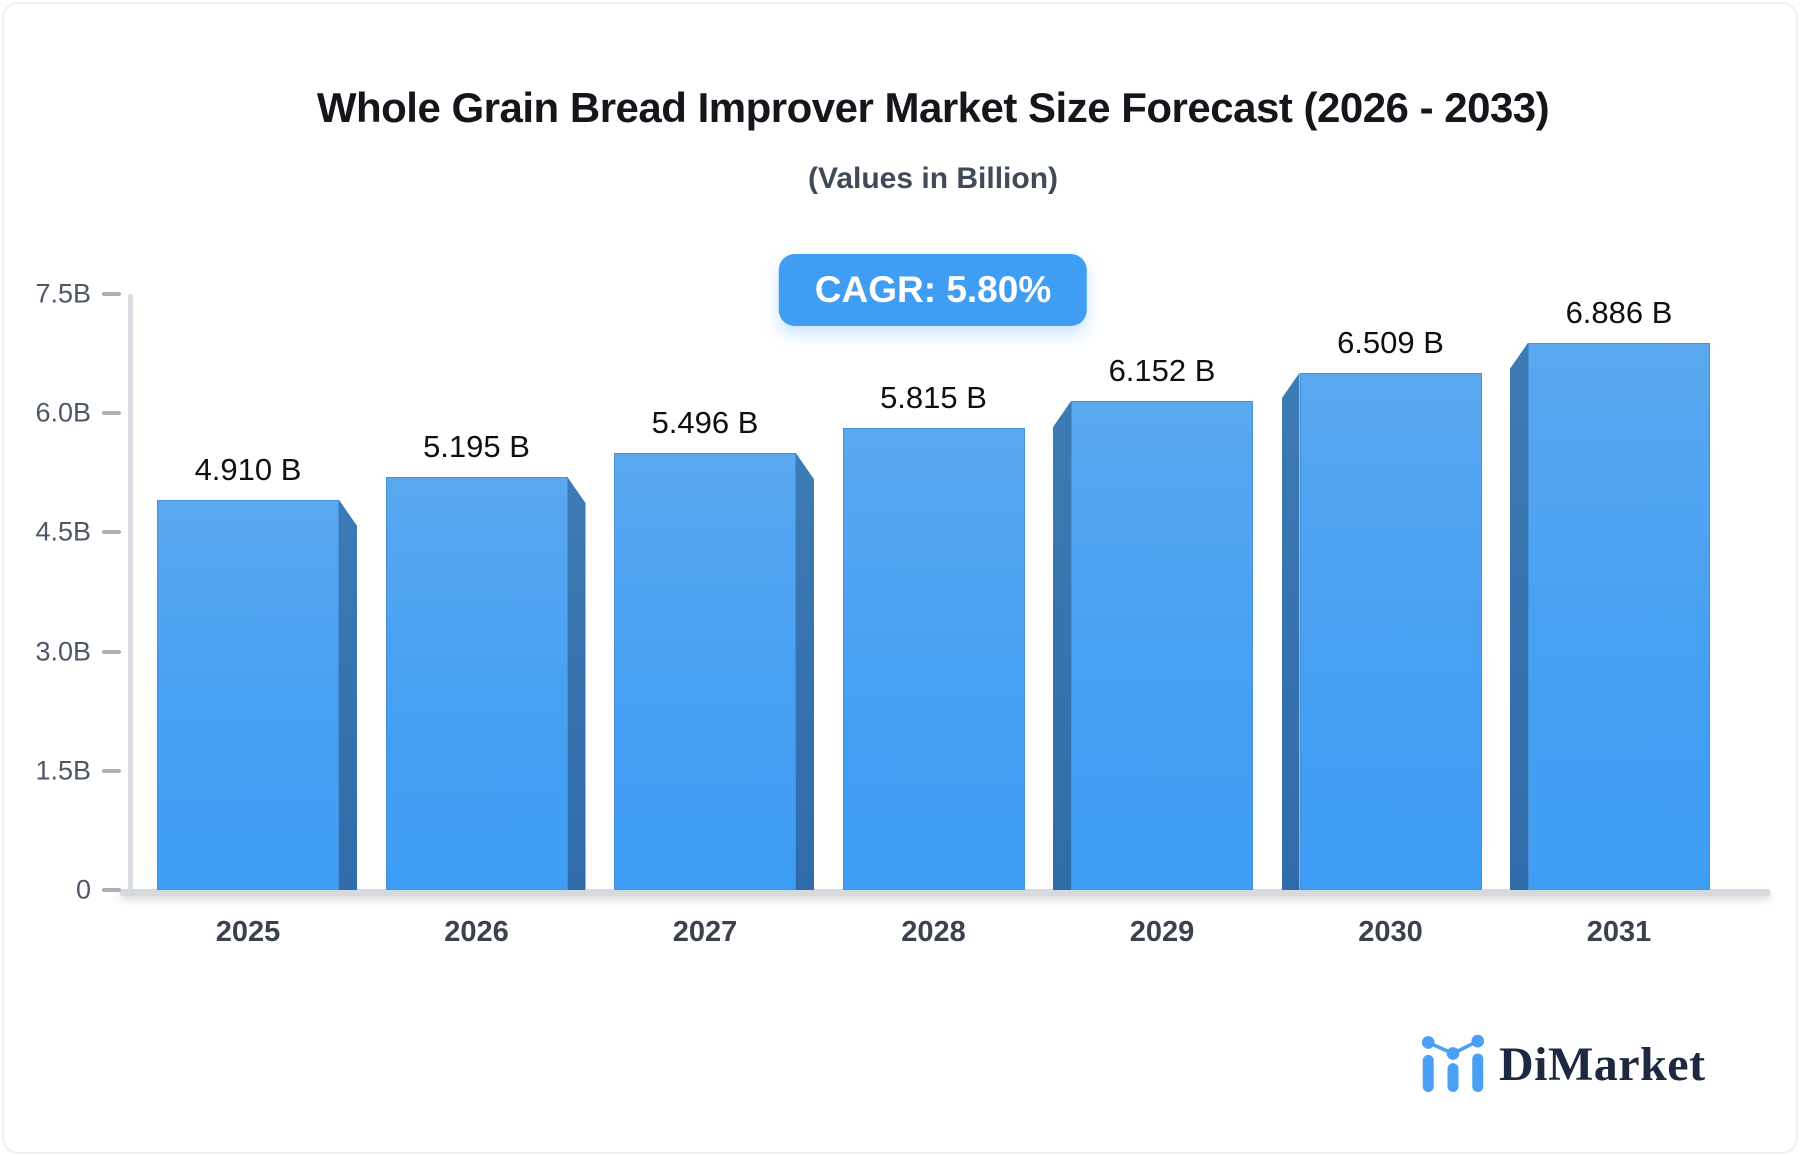 The width and height of the screenshot is (1800, 1156). Describe the element at coordinates (933, 178) in the screenshot. I see `chart-subtitle: (Values in Billion)` at that location.